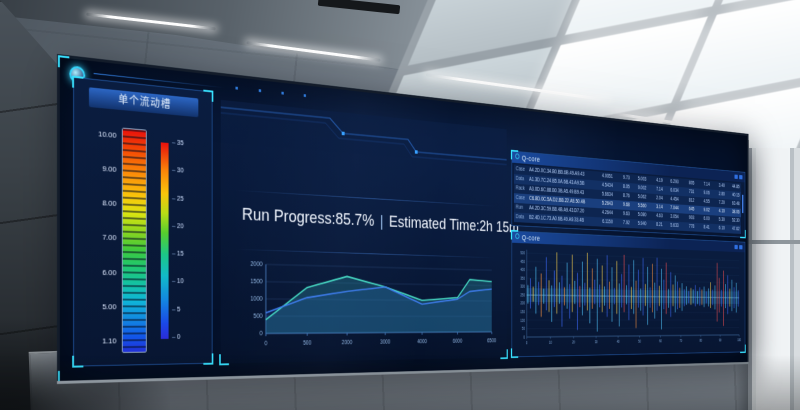 This screenshot has width=800, height=410. I want to click on table-cell-value: 8.41, so click(706, 227).